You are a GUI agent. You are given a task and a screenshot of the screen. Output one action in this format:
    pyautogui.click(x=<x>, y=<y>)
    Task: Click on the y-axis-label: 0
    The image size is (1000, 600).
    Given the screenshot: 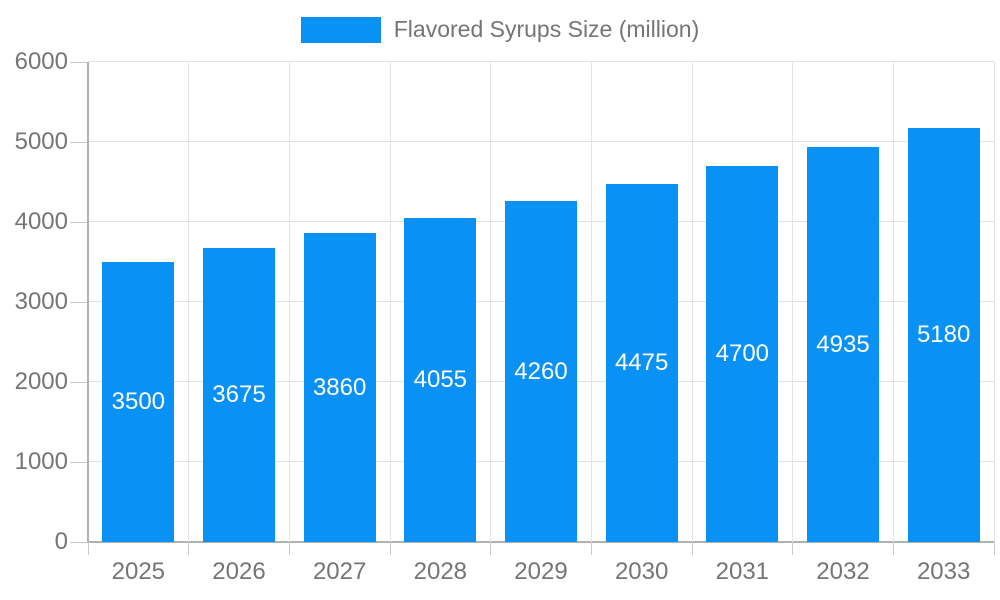 What is the action you would take?
    pyautogui.click(x=61, y=541)
    